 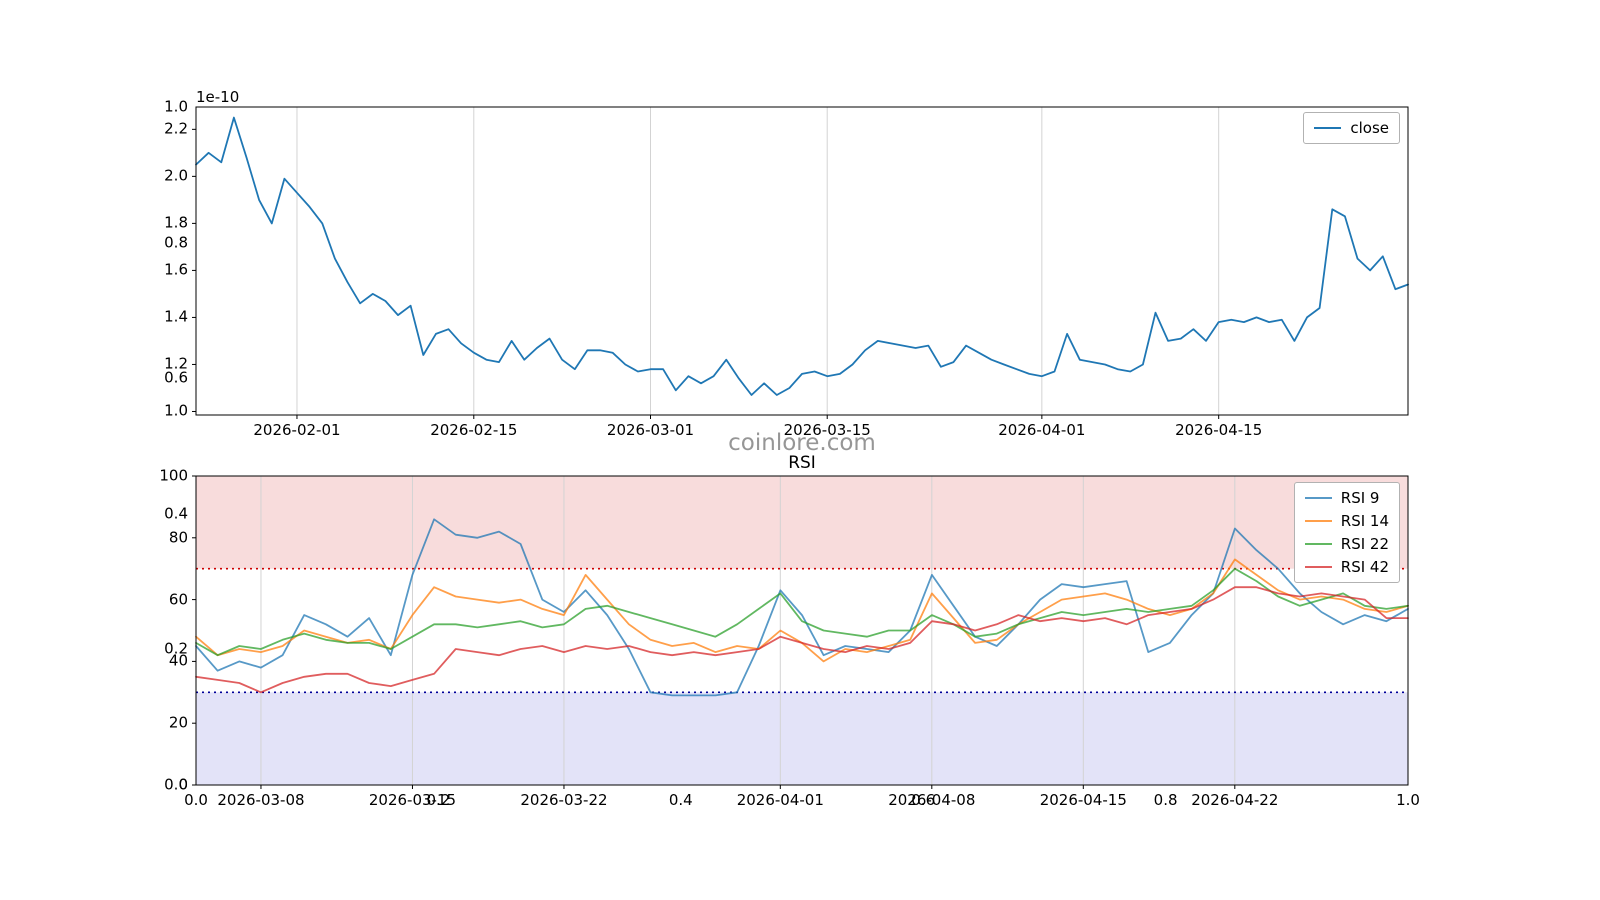 What do you see at coordinates (297, 430) in the screenshot?
I see `price-x-tick-label: 2026-02-01` at bounding box center [297, 430].